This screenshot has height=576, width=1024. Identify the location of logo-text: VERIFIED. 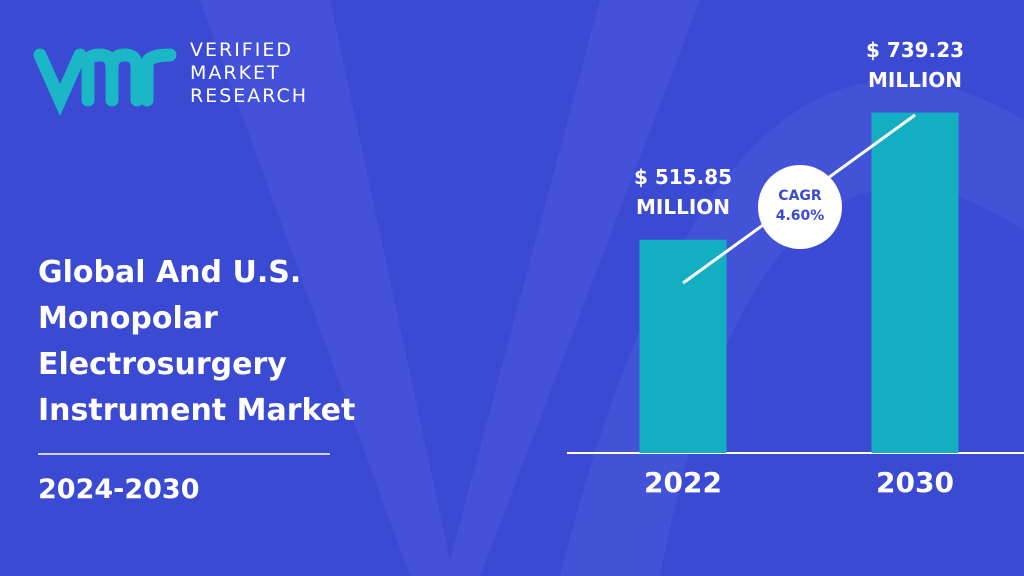
(241, 50).